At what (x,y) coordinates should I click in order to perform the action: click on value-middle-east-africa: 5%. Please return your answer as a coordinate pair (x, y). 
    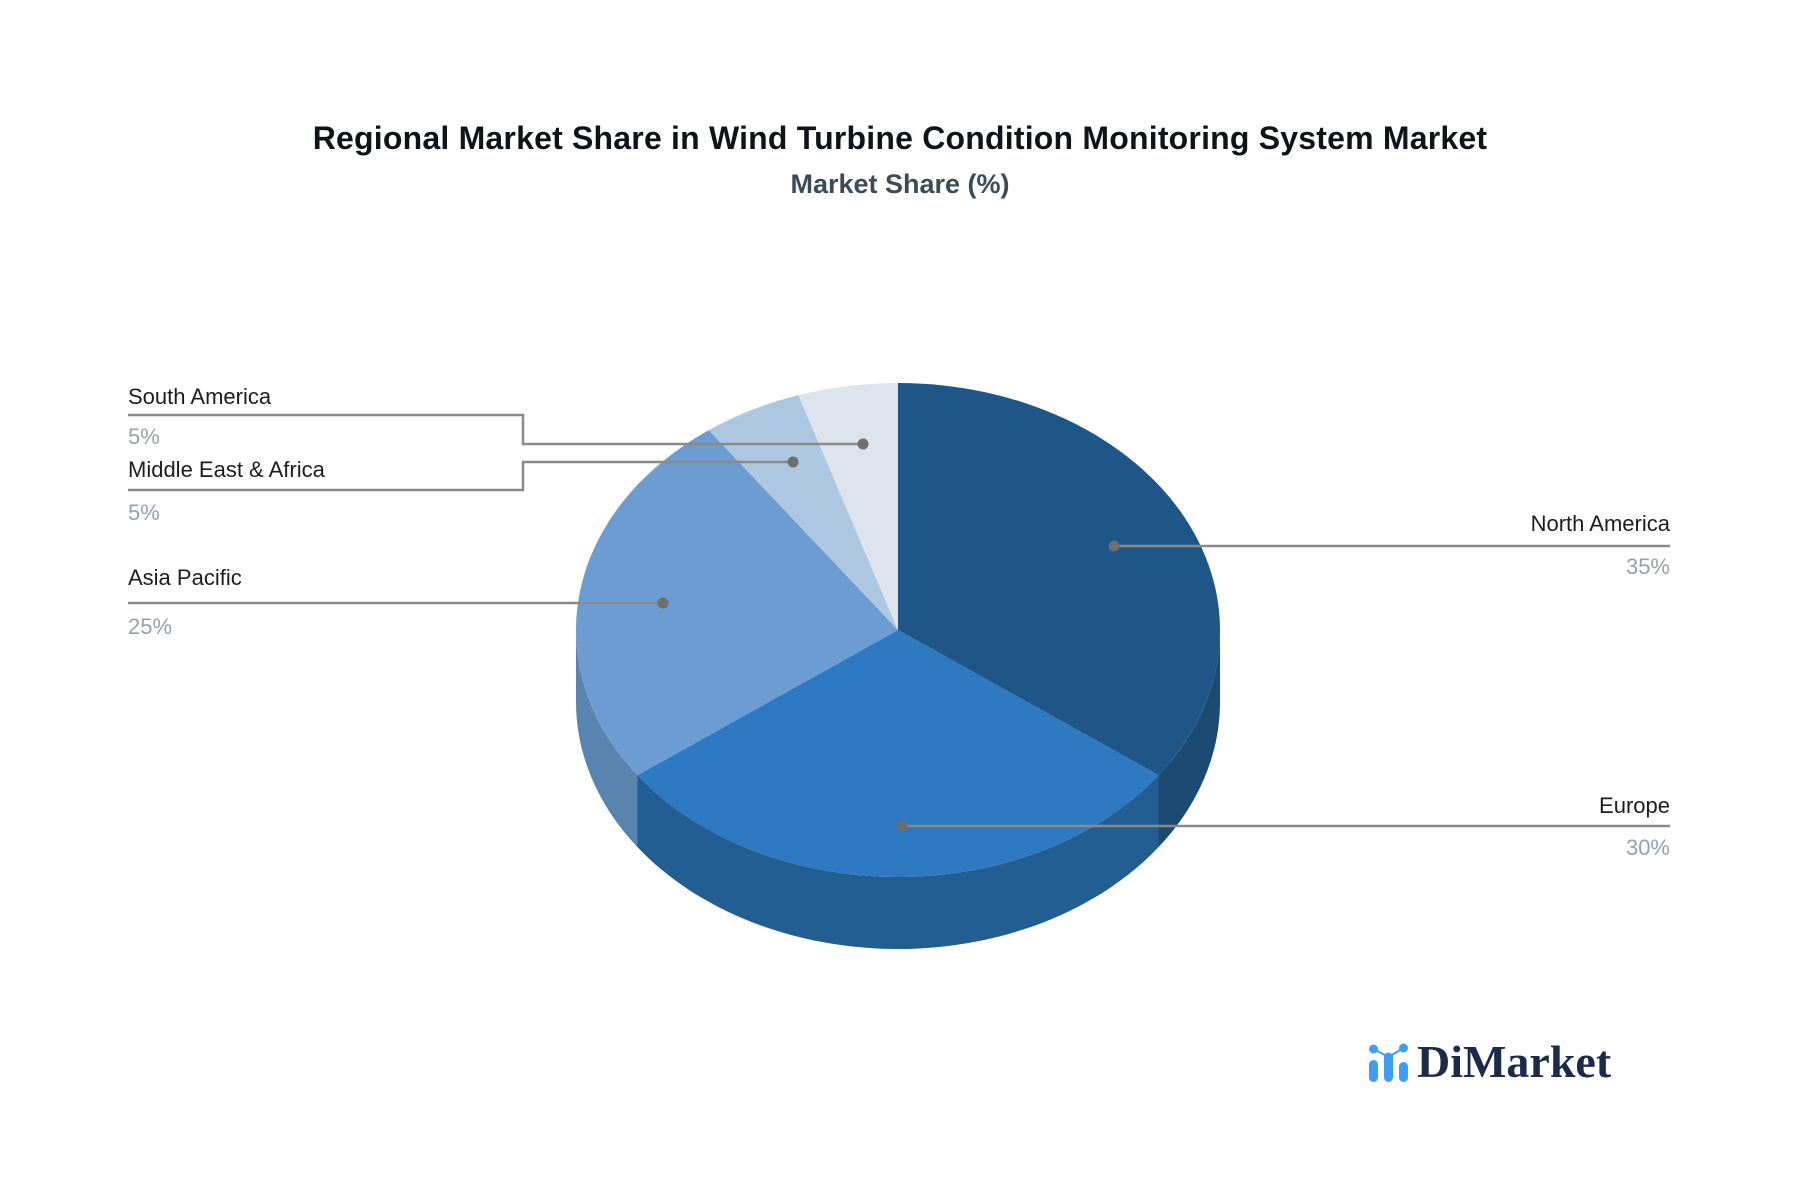
    Looking at the image, I should click on (144, 512).